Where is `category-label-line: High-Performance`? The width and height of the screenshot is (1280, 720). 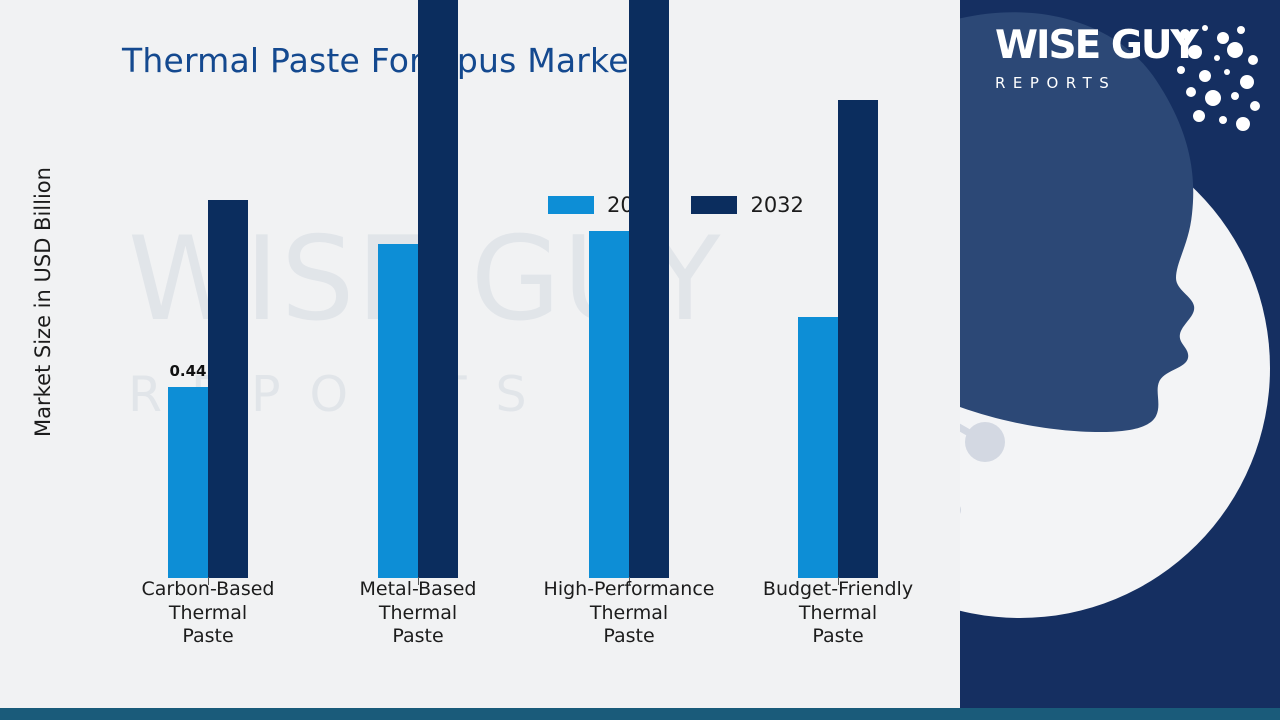 category-label-line: High-Performance is located at coordinates (629, 589).